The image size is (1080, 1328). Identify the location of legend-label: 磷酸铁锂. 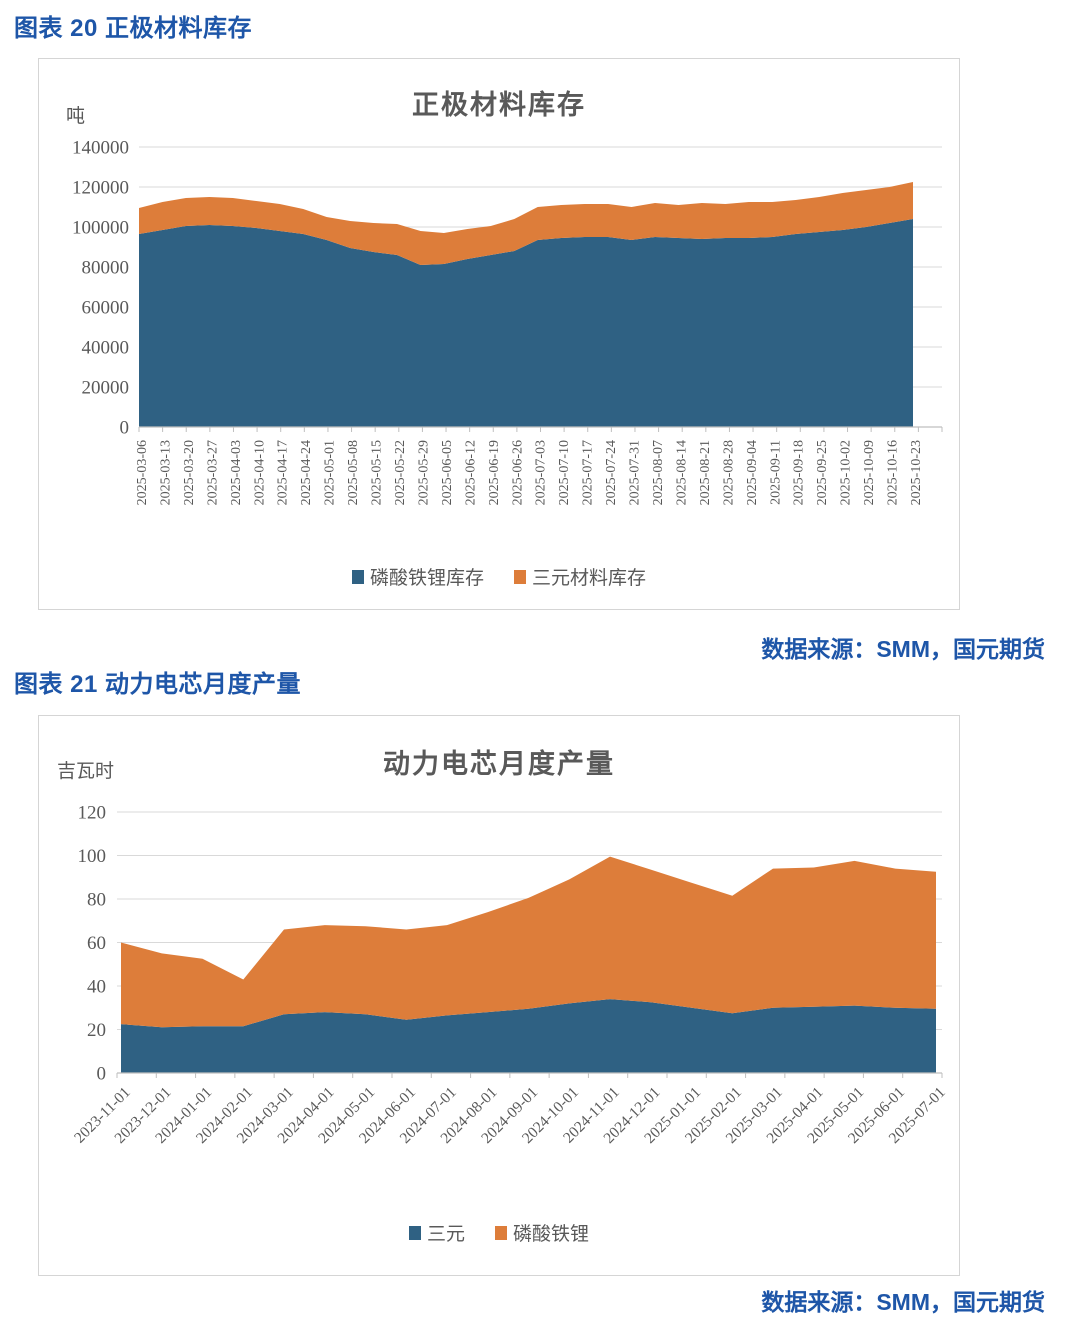
(551, 1234).